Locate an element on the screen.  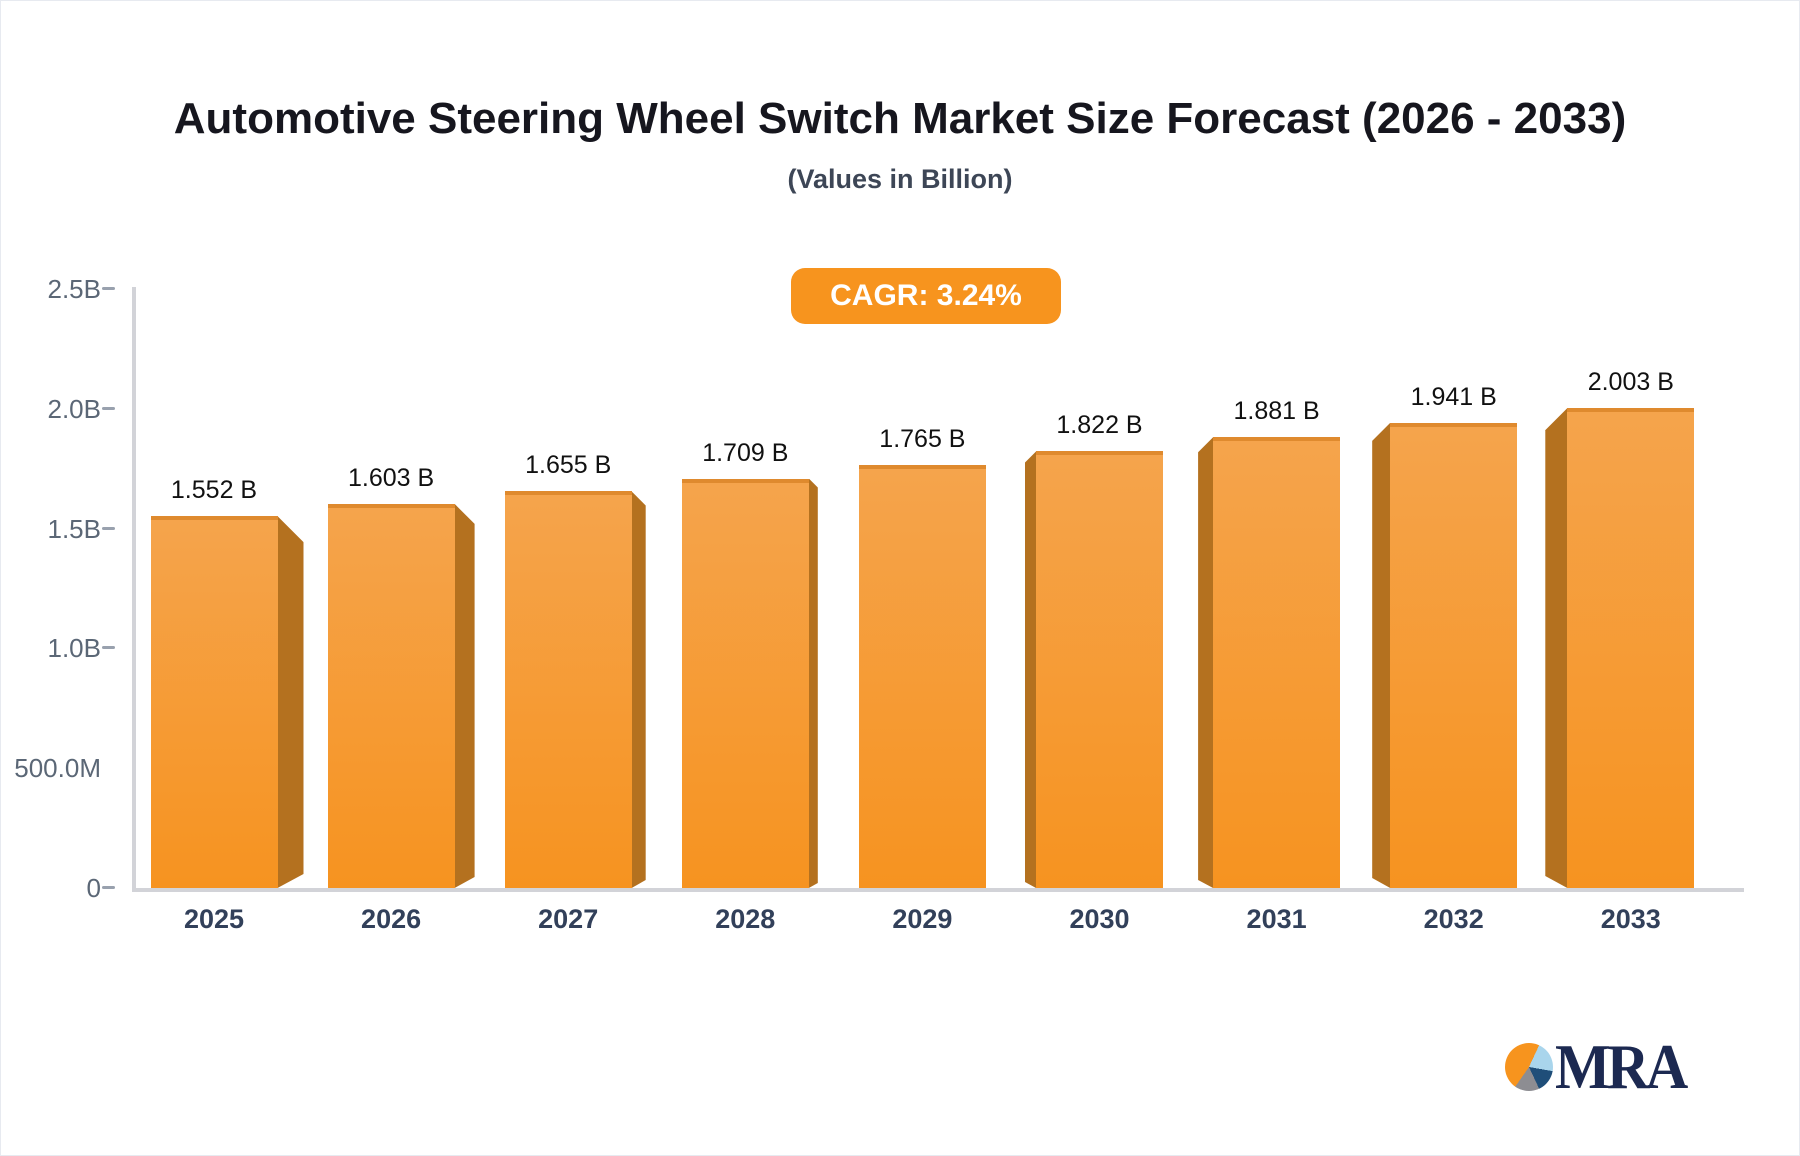
bar-2031 is located at coordinates (1277, 662).